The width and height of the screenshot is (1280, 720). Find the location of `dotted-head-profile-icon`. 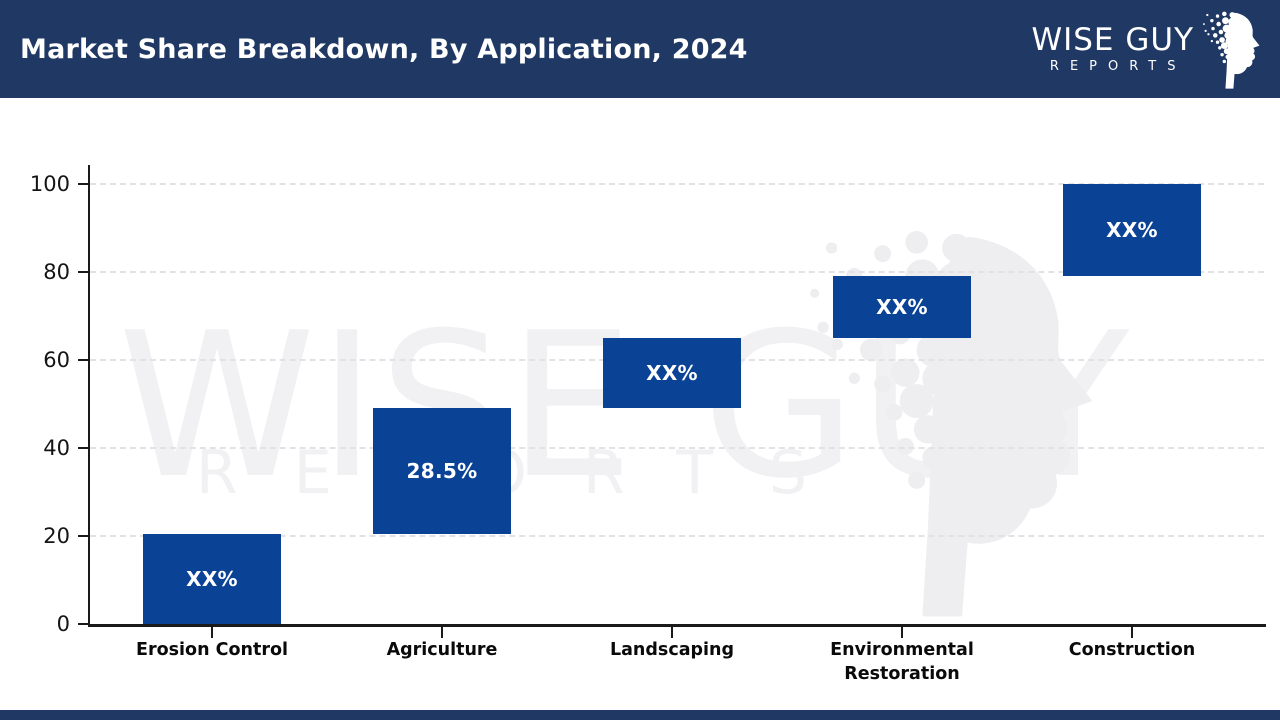

dotted-head-profile-icon is located at coordinates (1230, 49).